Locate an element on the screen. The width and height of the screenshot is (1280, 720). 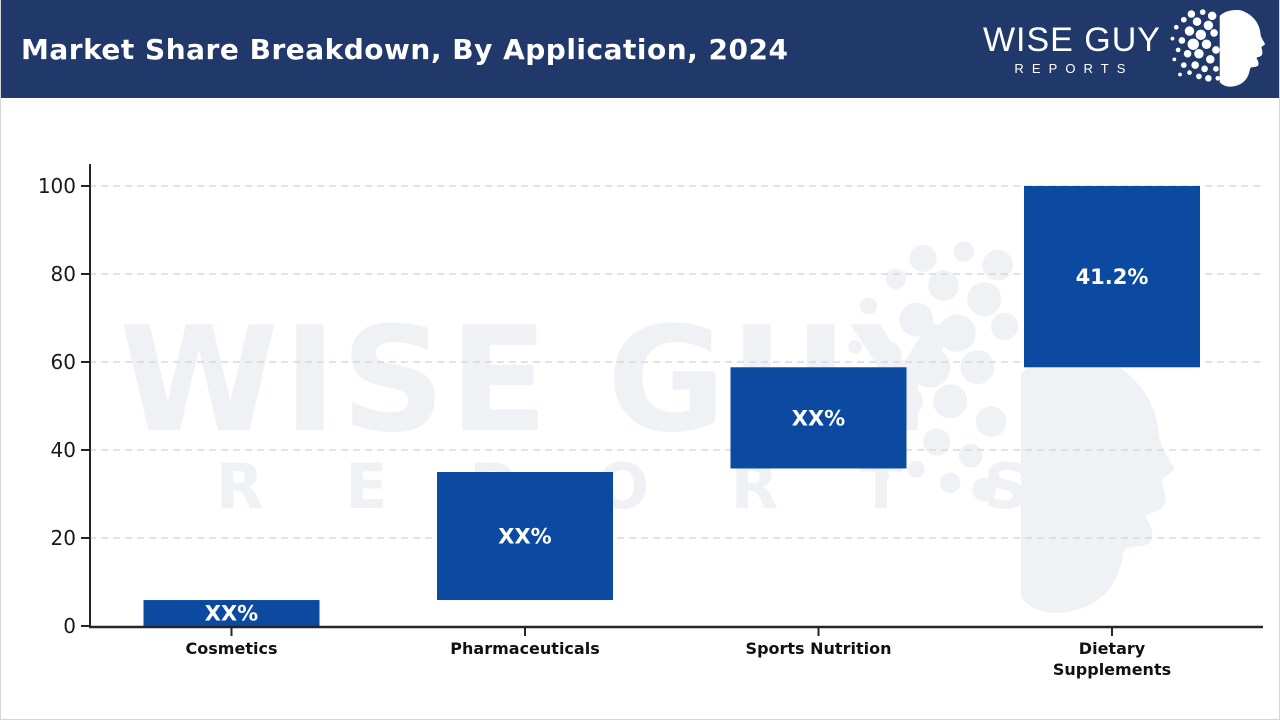
bar-cosmetics is located at coordinates (231, 613).